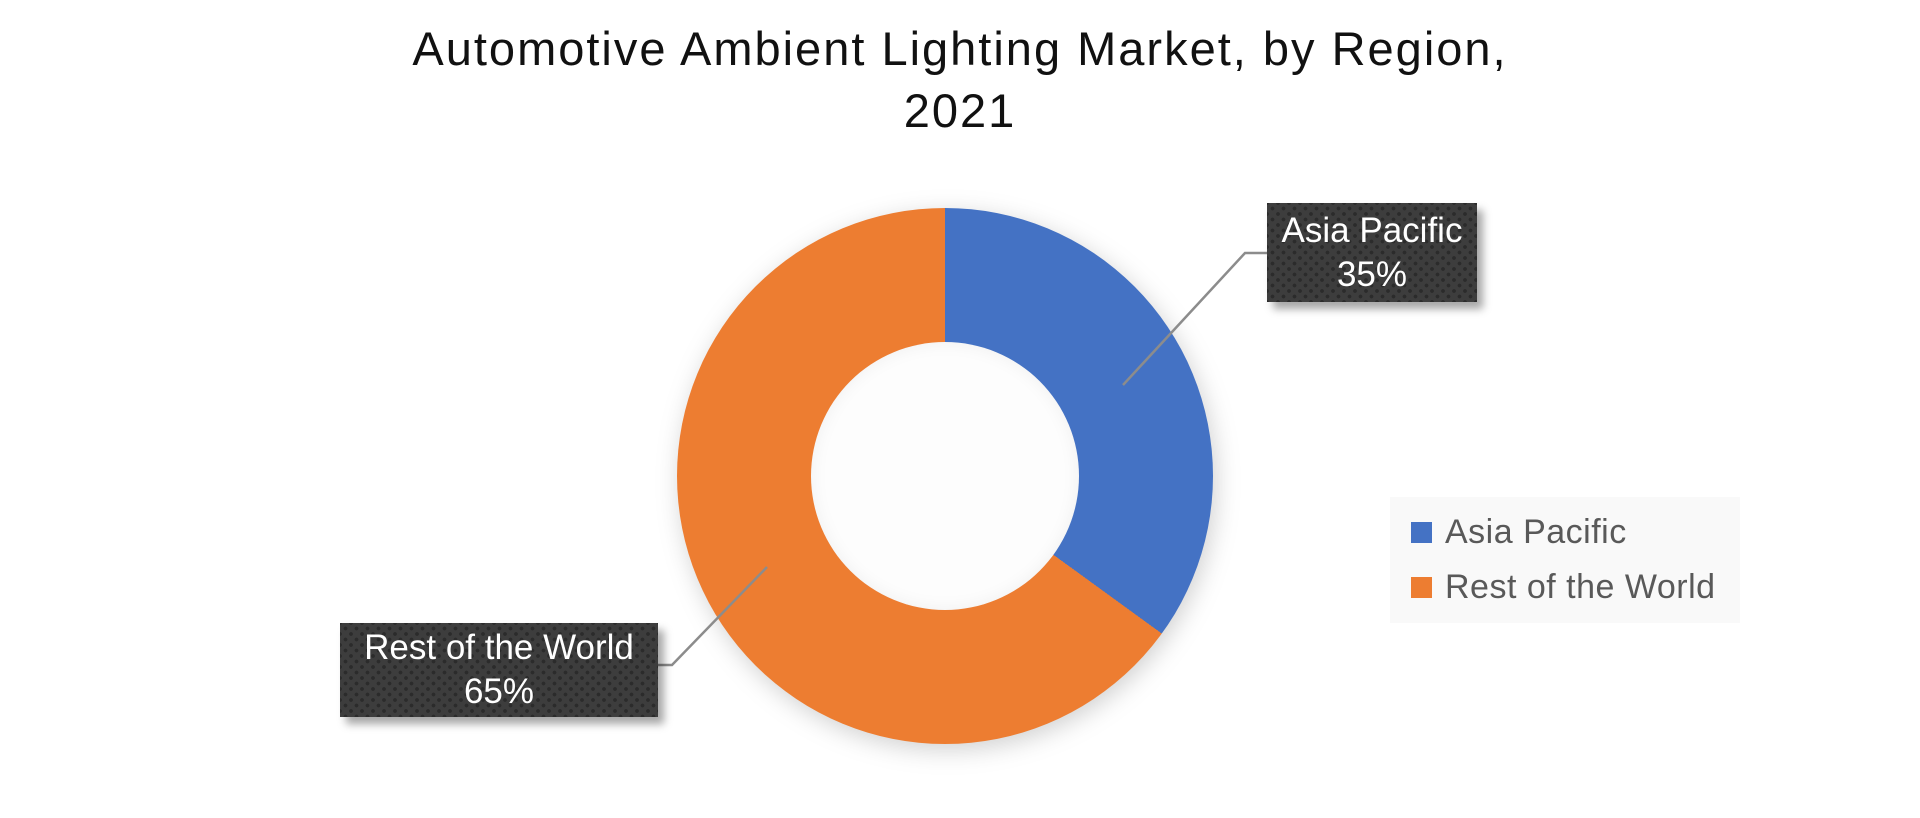  I want to click on legend-label-rest-of-world: Rest of the World, so click(1580, 587).